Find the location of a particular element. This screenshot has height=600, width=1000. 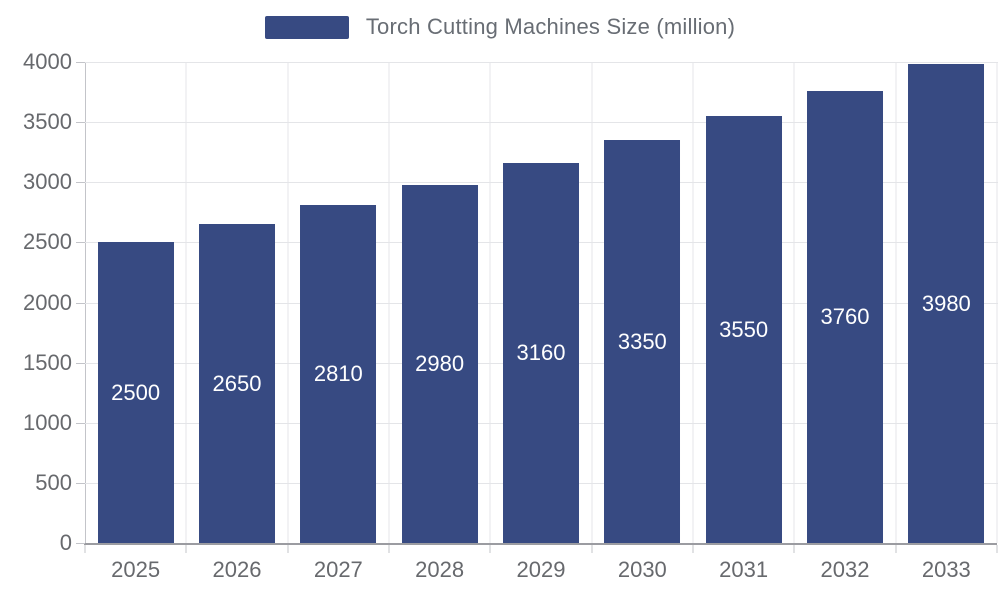

y-tick-label: 2500 is located at coordinates (47, 242).